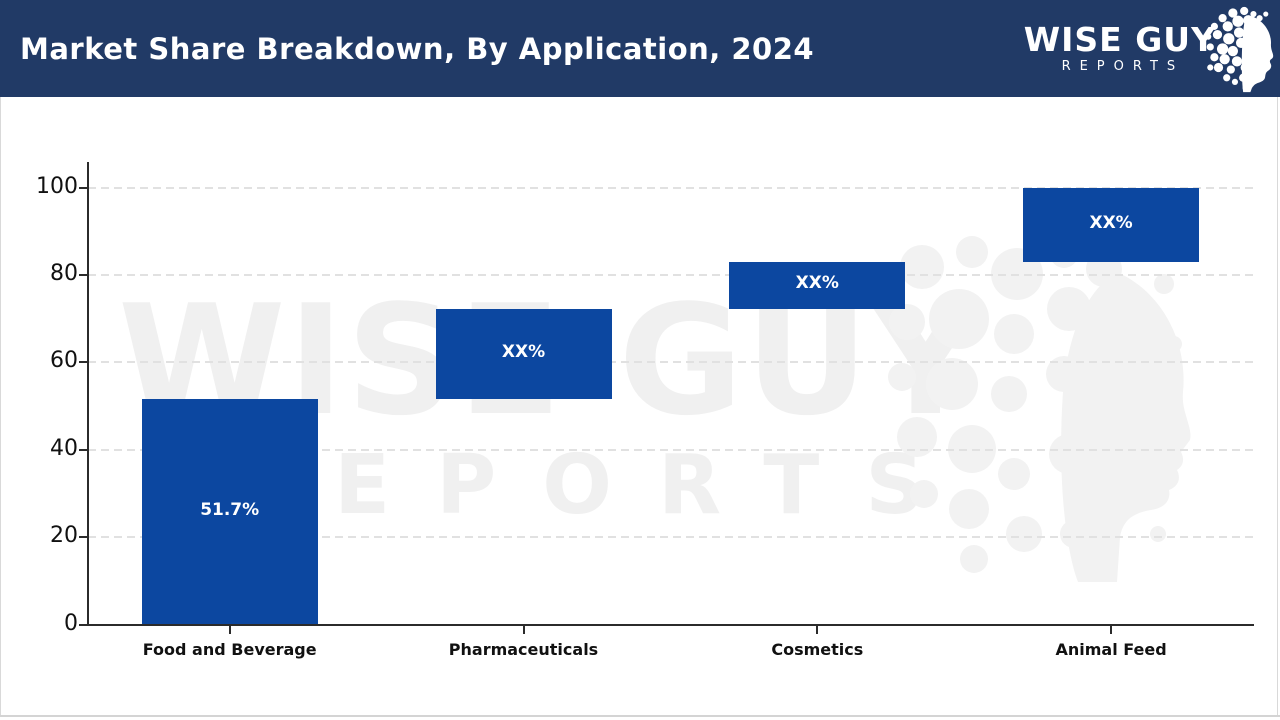 The image size is (1280, 720). I want to click on y-axis-tick-label-20: 20, so click(64, 536).